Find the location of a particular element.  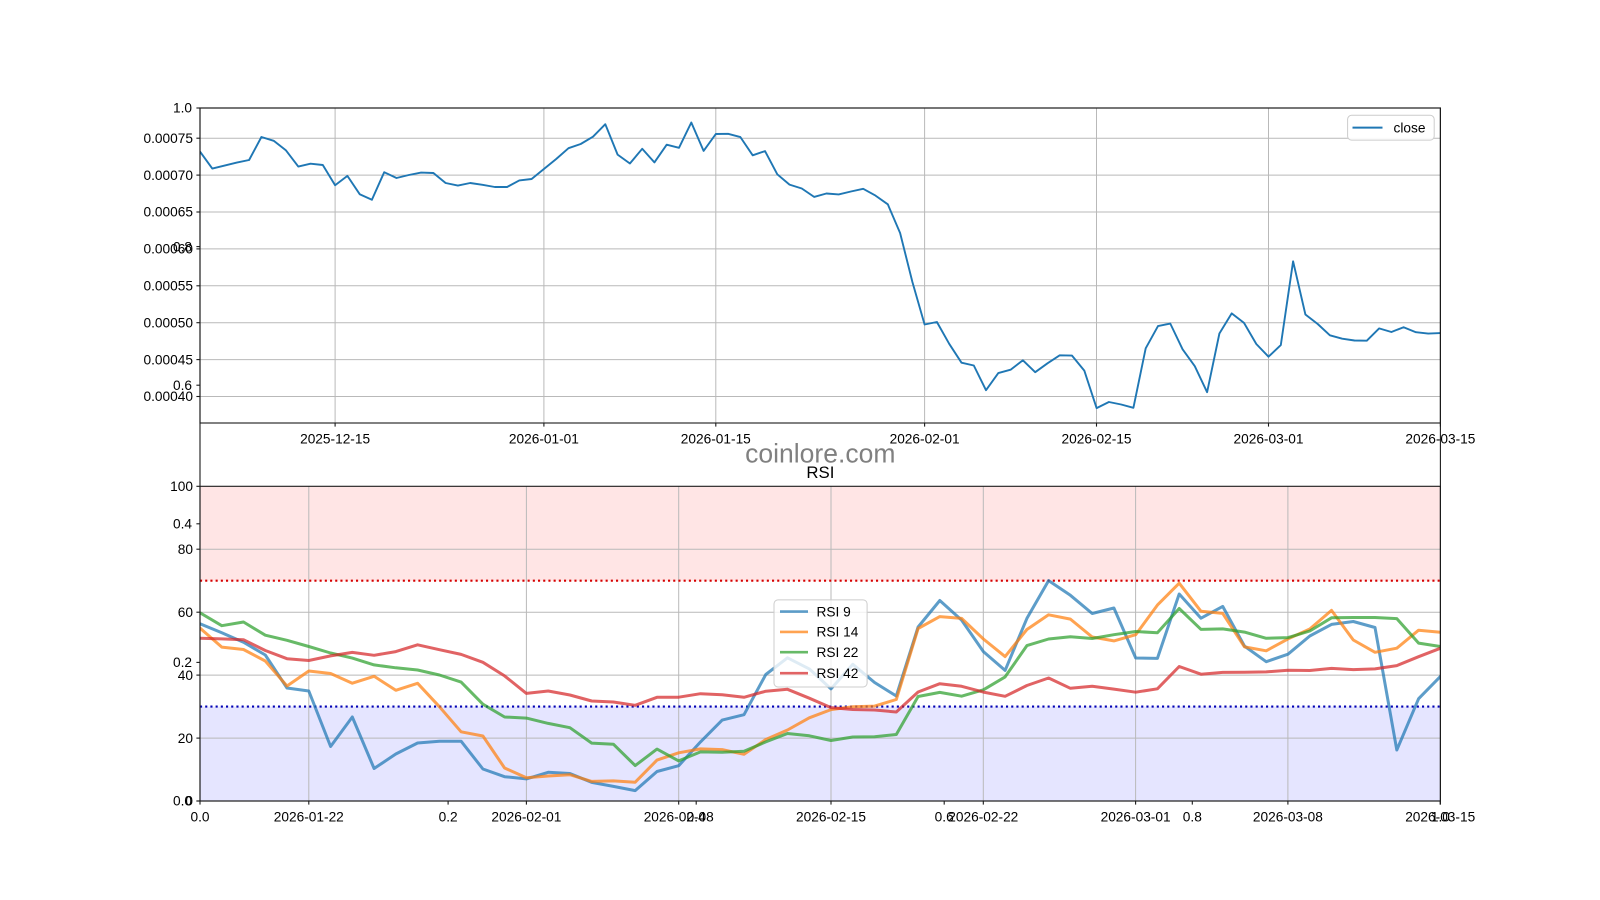

svg-text: 0.00065 is located at coordinates (169, 212).